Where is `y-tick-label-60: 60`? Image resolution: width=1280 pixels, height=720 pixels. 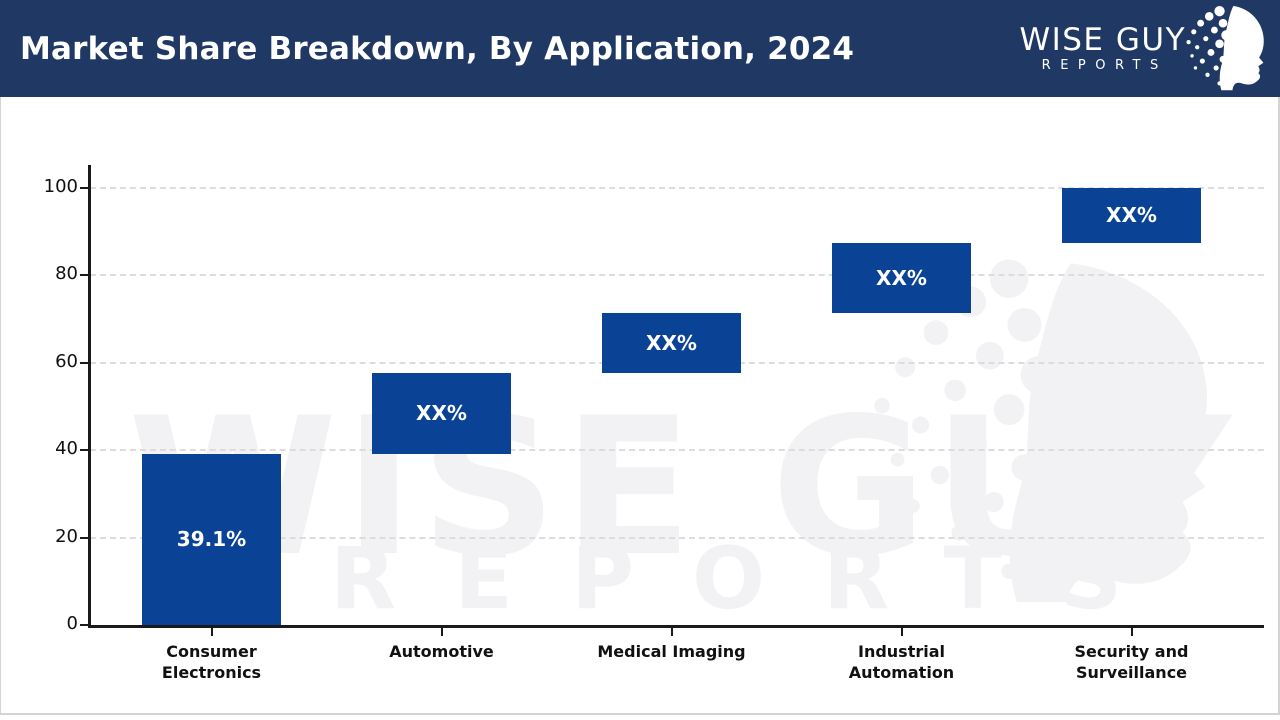
y-tick-label-60: 60 is located at coordinates (66, 361).